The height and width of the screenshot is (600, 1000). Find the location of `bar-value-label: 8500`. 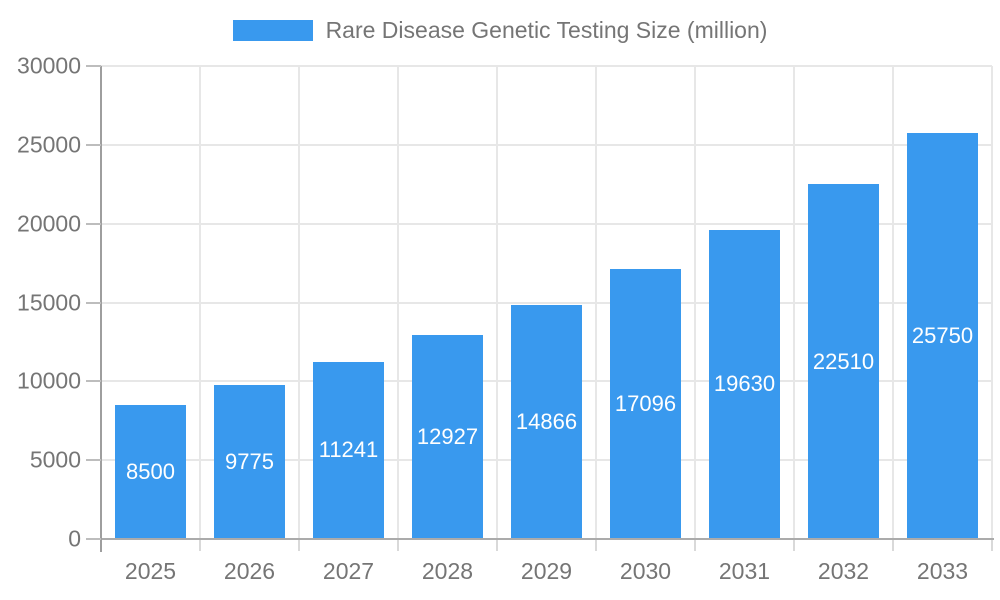

bar-value-label: 8500 is located at coordinates (150, 471).